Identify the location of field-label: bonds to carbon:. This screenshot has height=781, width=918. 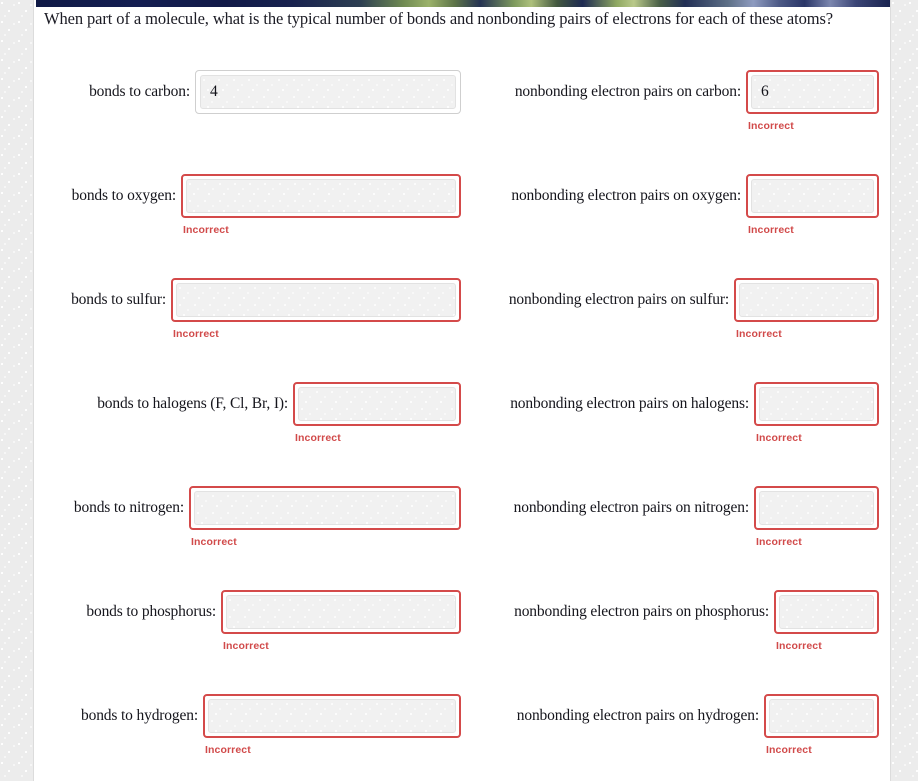
(139, 91).